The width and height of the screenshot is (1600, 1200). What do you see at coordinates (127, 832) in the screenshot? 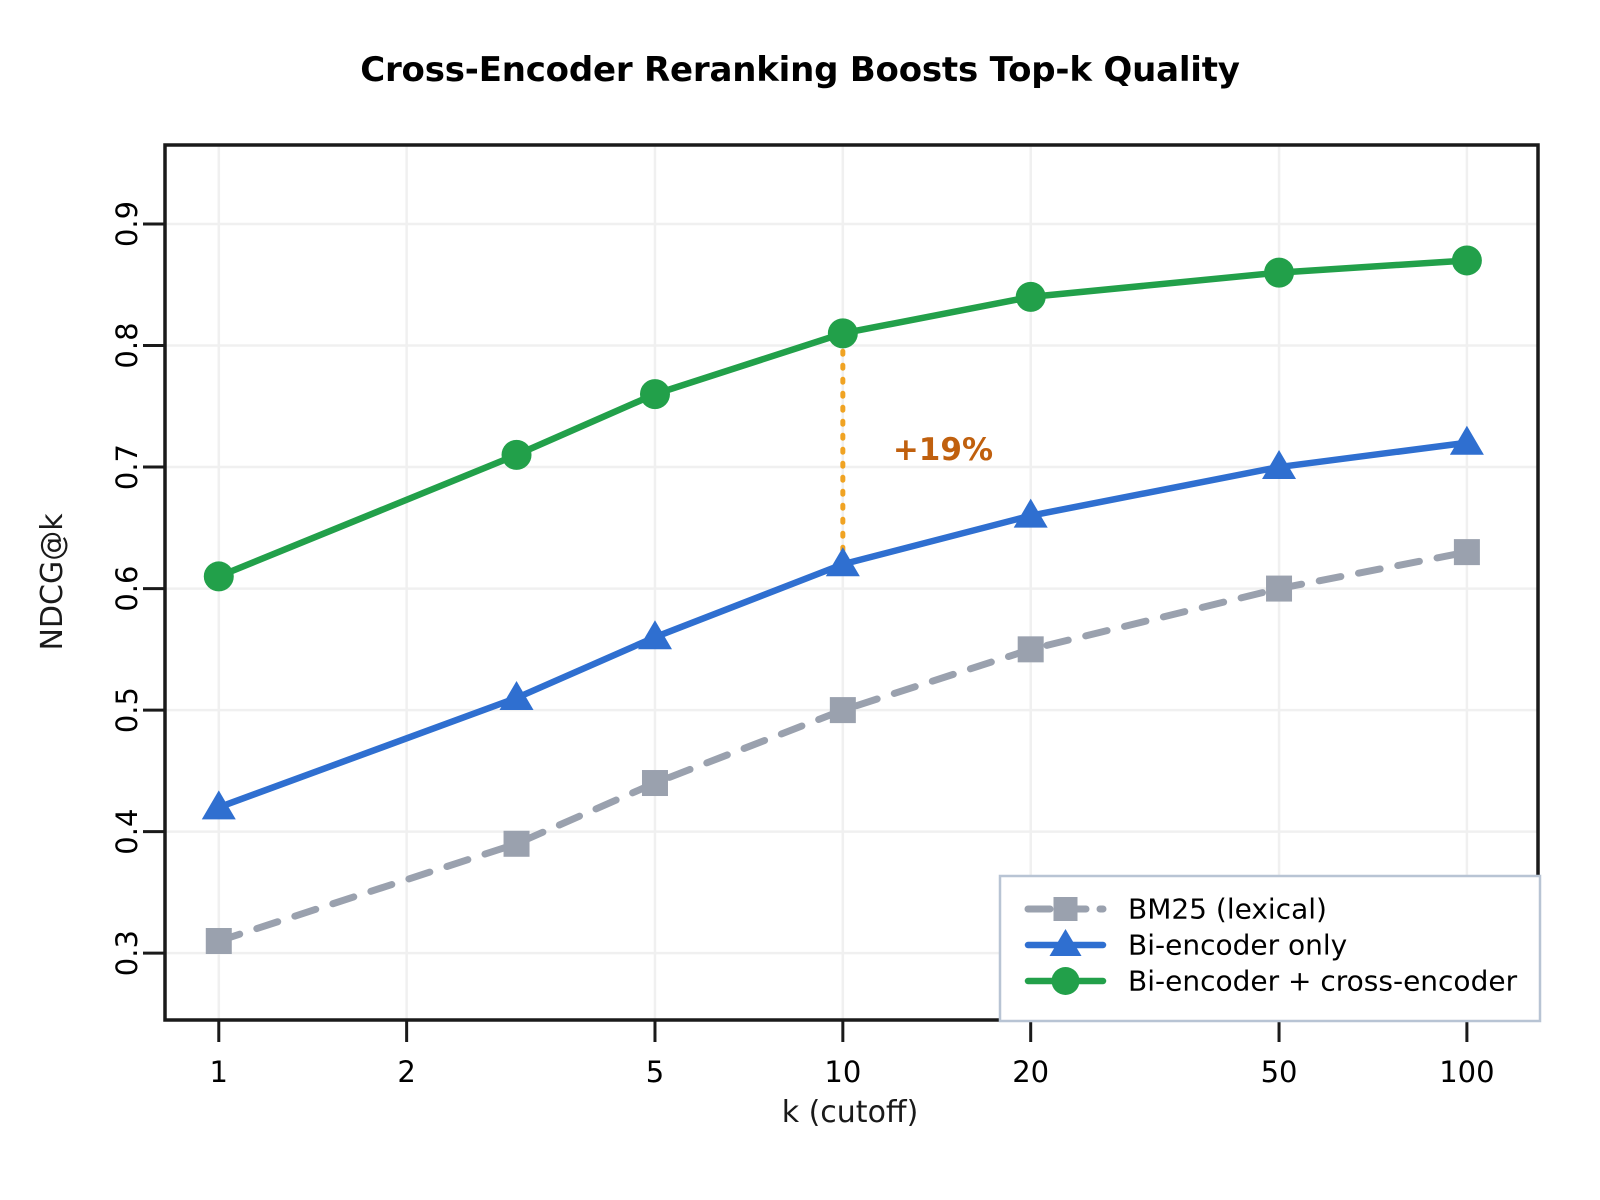
I see `y-tick-label-1: 0.4` at bounding box center [127, 832].